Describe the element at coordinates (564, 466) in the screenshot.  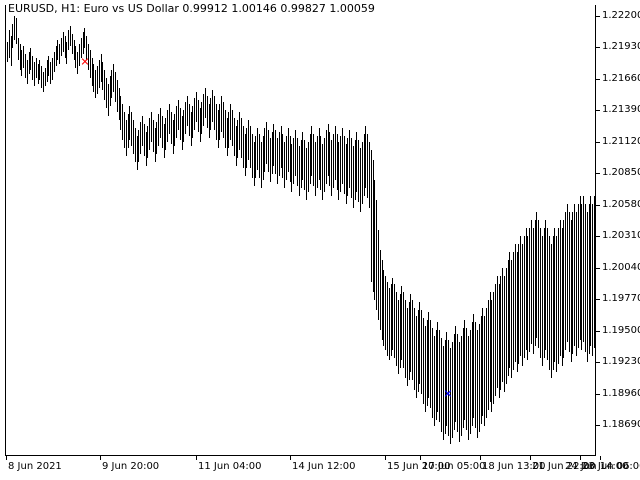
I see `time-axis-label: 21 Jun 22:00` at that location.